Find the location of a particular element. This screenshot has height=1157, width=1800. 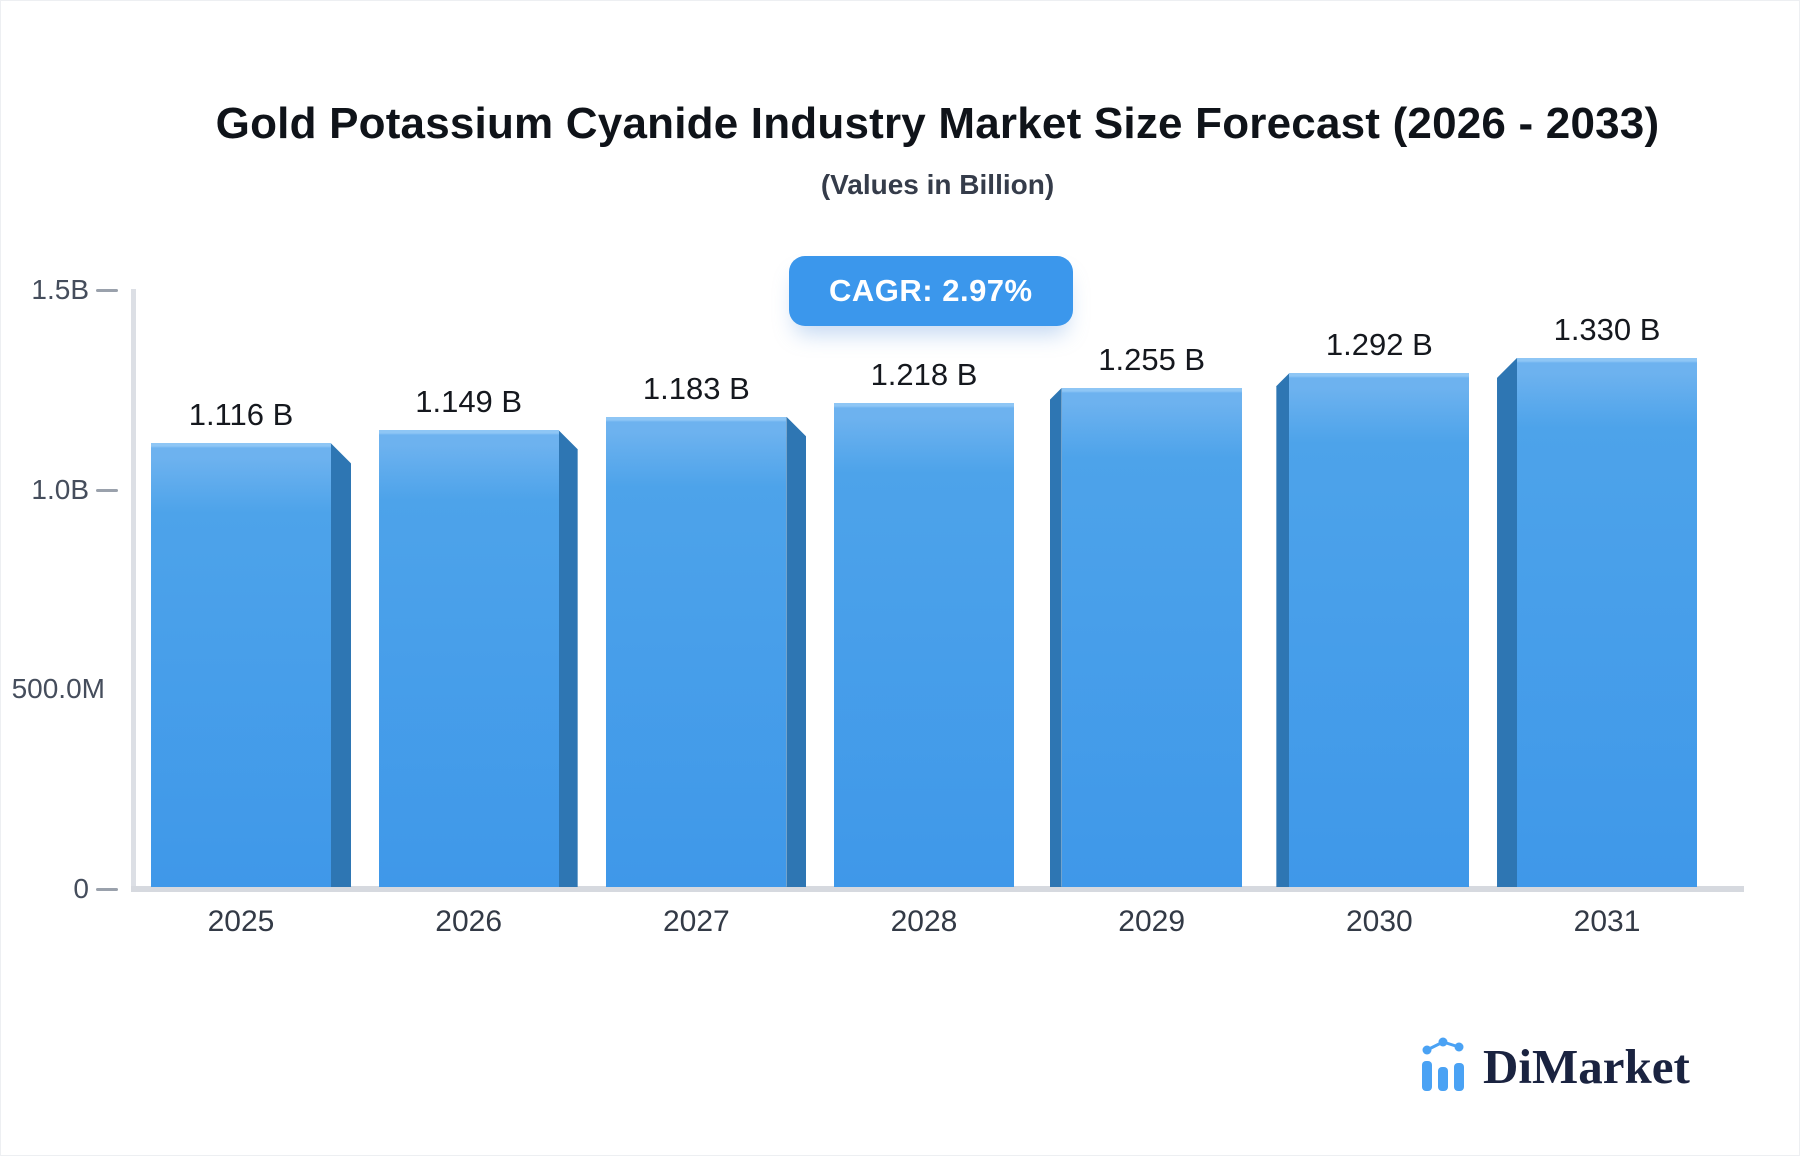

bar-value-label: 1.218 B is located at coordinates (924, 374).